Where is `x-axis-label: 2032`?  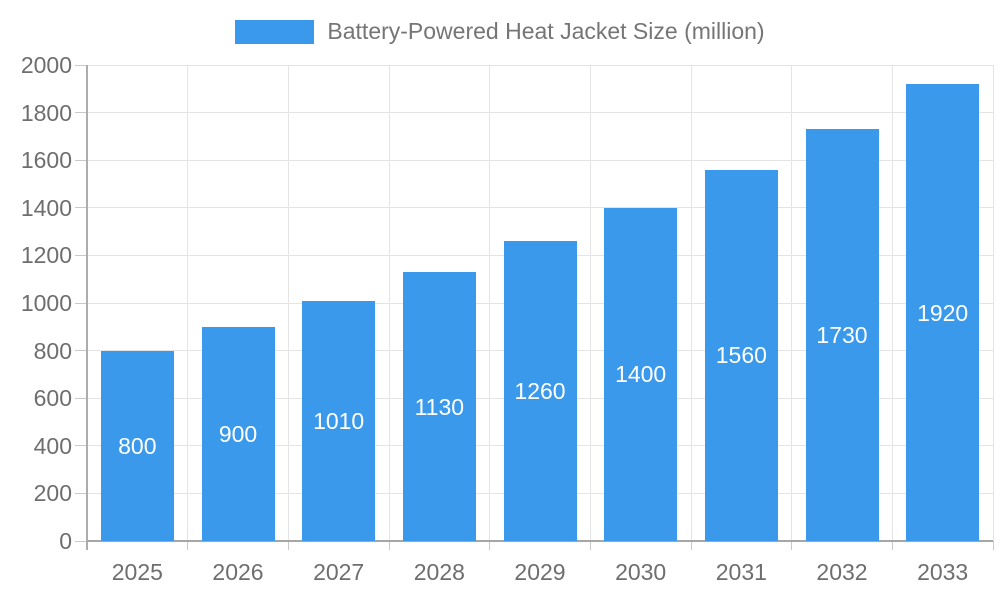
x-axis-label: 2032 is located at coordinates (842, 572).